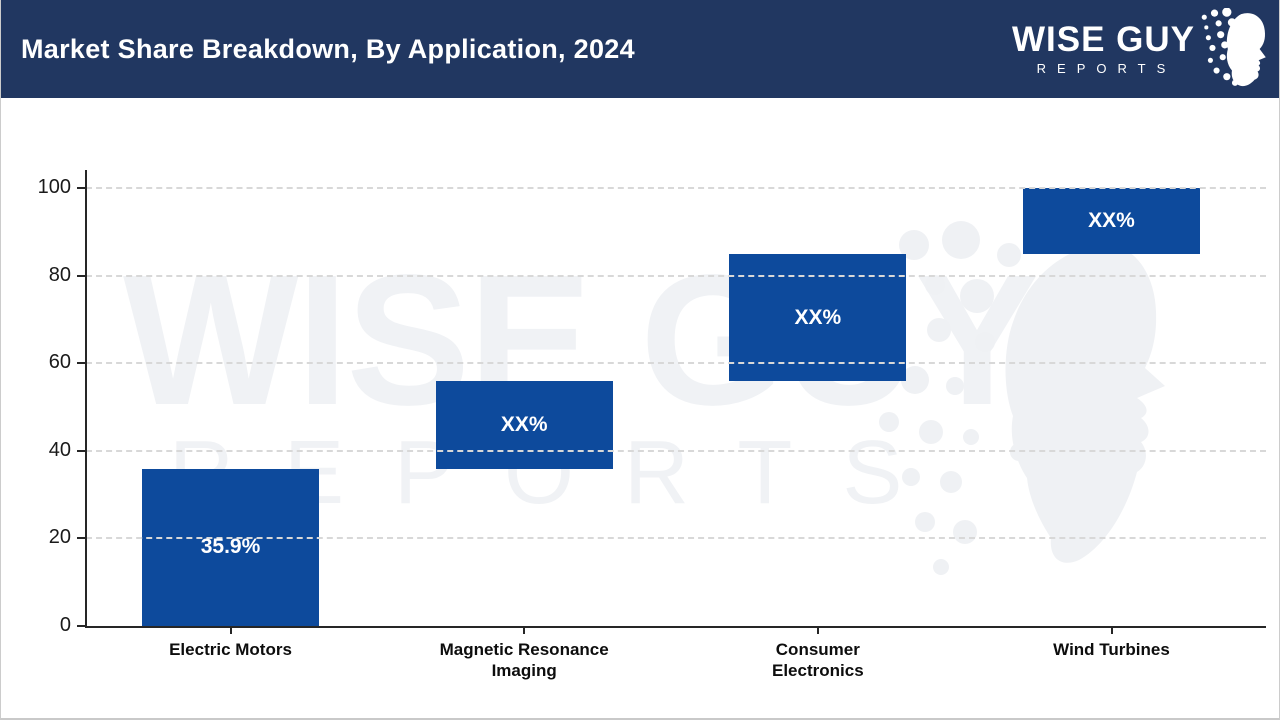 This screenshot has width=1280, height=720. Describe the element at coordinates (59, 362) in the screenshot. I see `y-tick-label-60: 60` at that location.